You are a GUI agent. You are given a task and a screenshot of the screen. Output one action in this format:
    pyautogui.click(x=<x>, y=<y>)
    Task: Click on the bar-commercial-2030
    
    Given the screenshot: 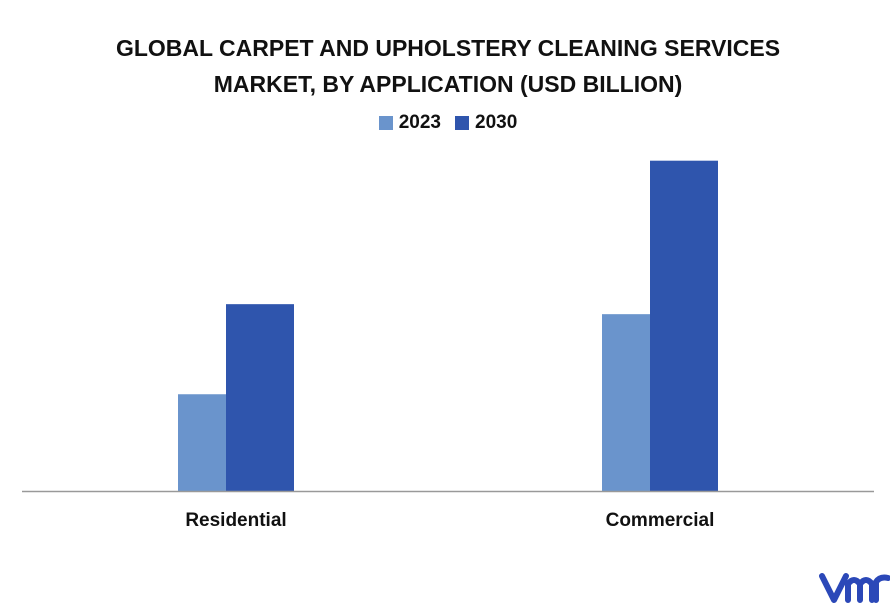 What is the action you would take?
    pyautogui.click(x=684, y=325)
    